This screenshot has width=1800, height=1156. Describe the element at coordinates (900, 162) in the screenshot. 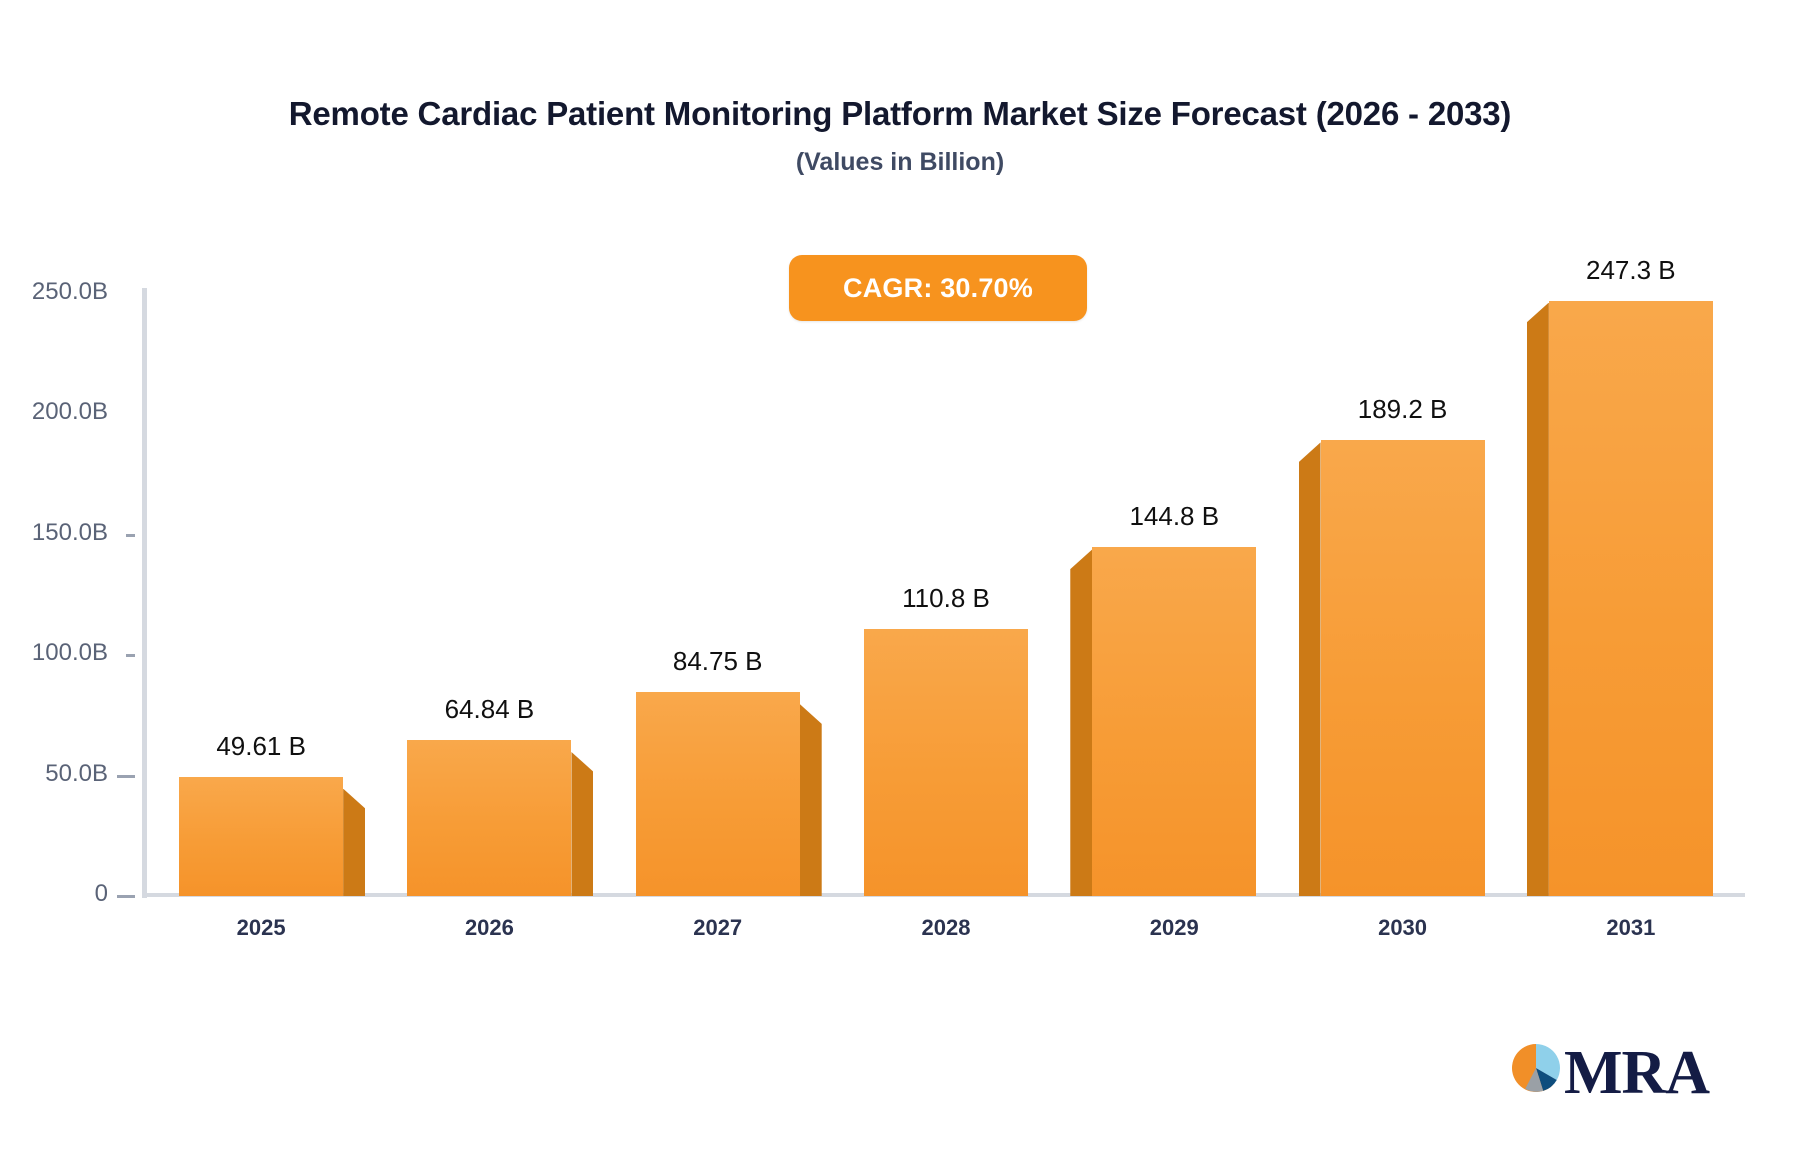

I see `chart-subtitle: (Values in Billion)` at that location.